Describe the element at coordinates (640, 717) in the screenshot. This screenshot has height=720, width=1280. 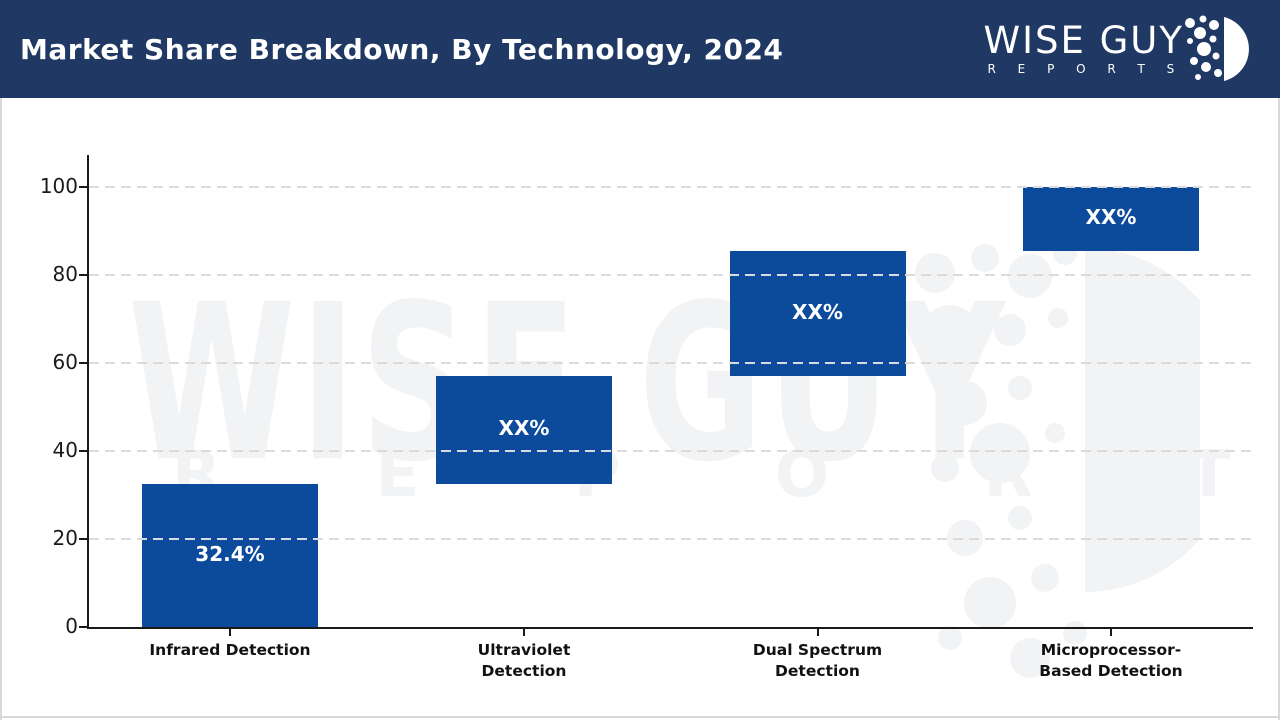
I see `page-border-bottom` at that location.